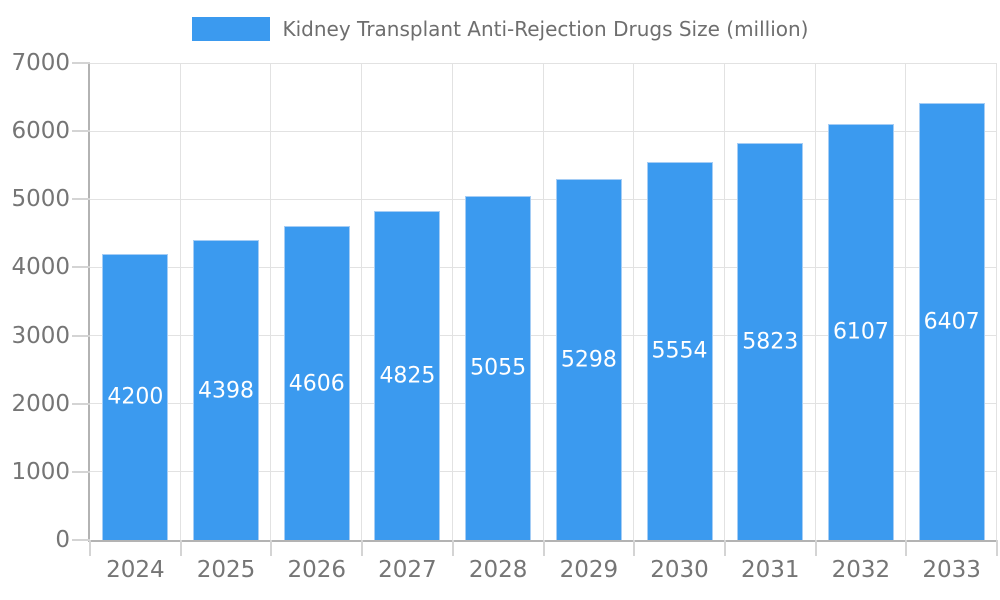  Describe the element at coordinates (135, 570) in the screenshot. I see `x-axis-category-label: 2024` at that location.